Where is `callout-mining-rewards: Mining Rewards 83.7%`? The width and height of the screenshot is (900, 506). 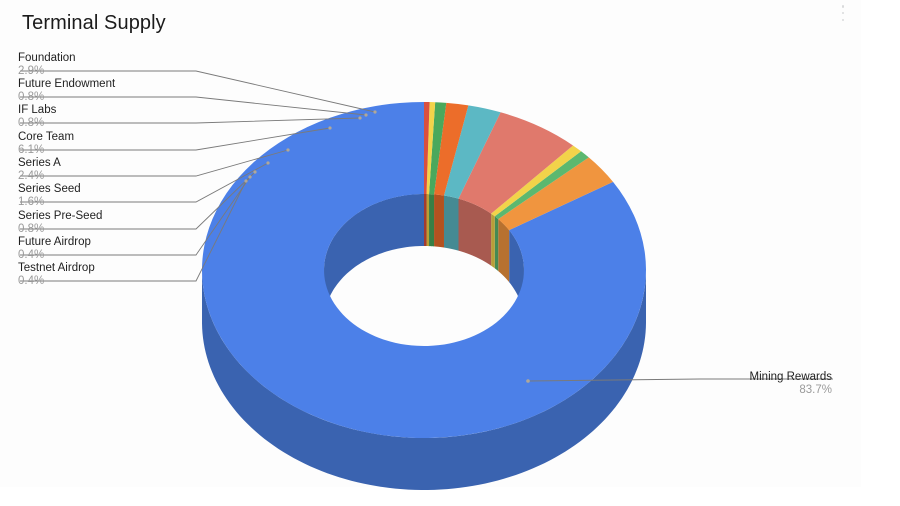 callout-mining-rewards: Mining Rewards 83.7% is located at coordinates (742, 384).